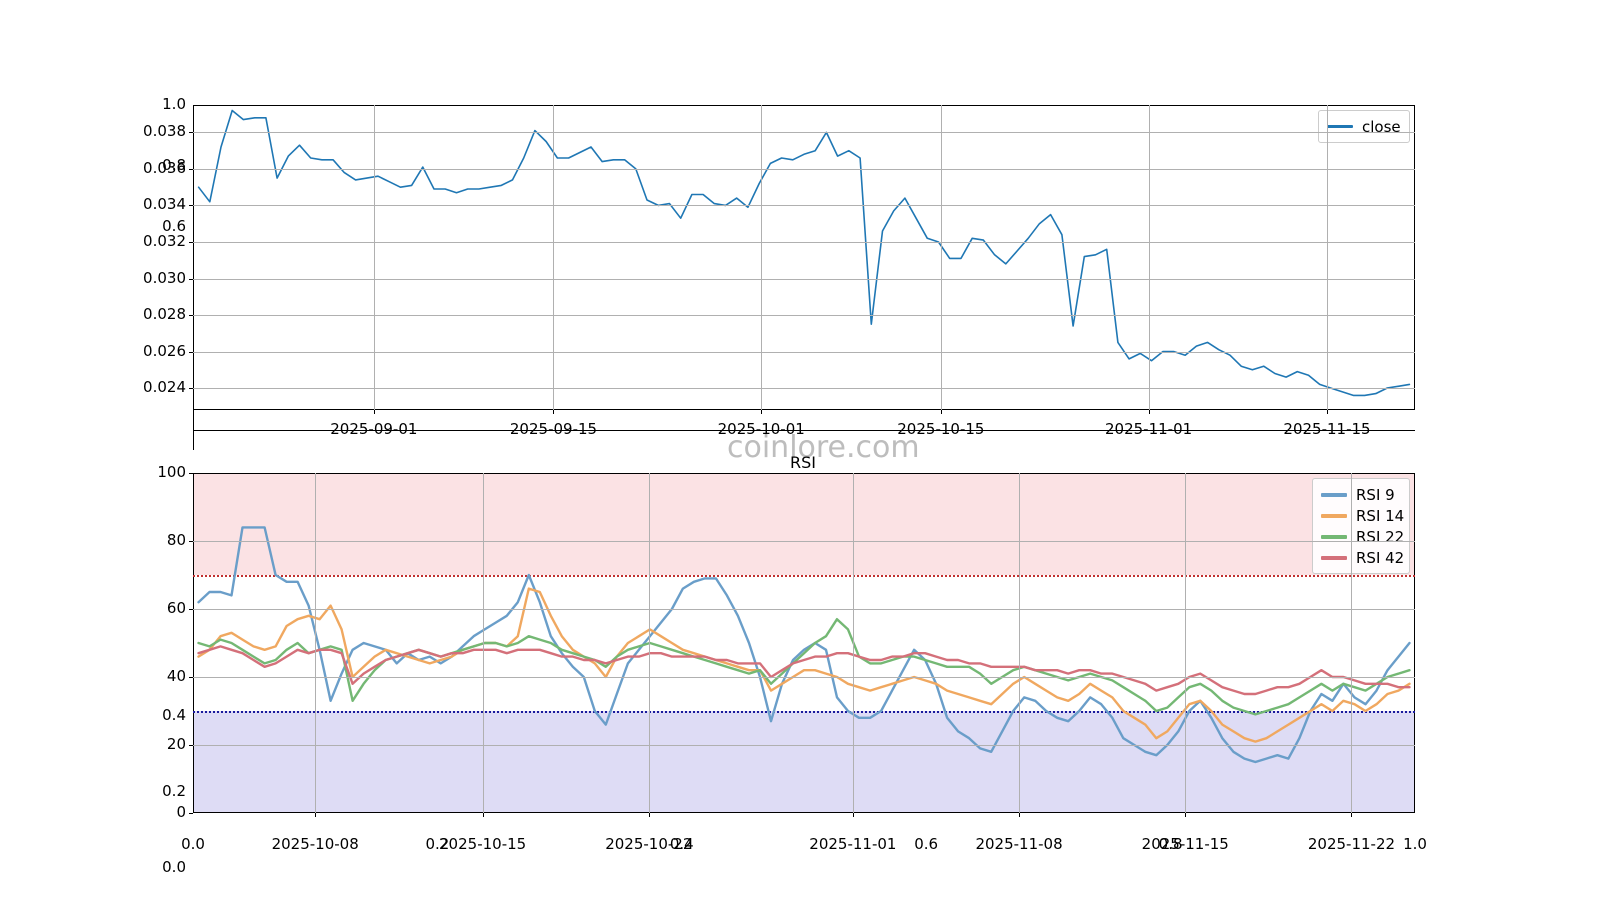 This screenshot has width=1600, height=900. What do you see at coordinates (374, 429) in the screenshot?
I see `price-x-tick-label: 2025-09-01` at bounding box center [374, 429].